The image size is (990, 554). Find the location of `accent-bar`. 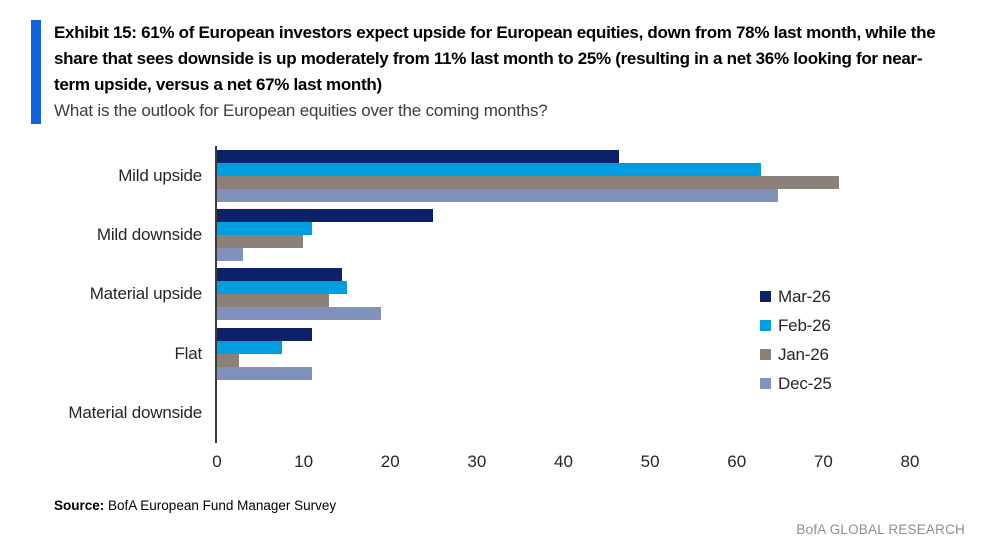

accent-bar is located at coordinates (36, 72).